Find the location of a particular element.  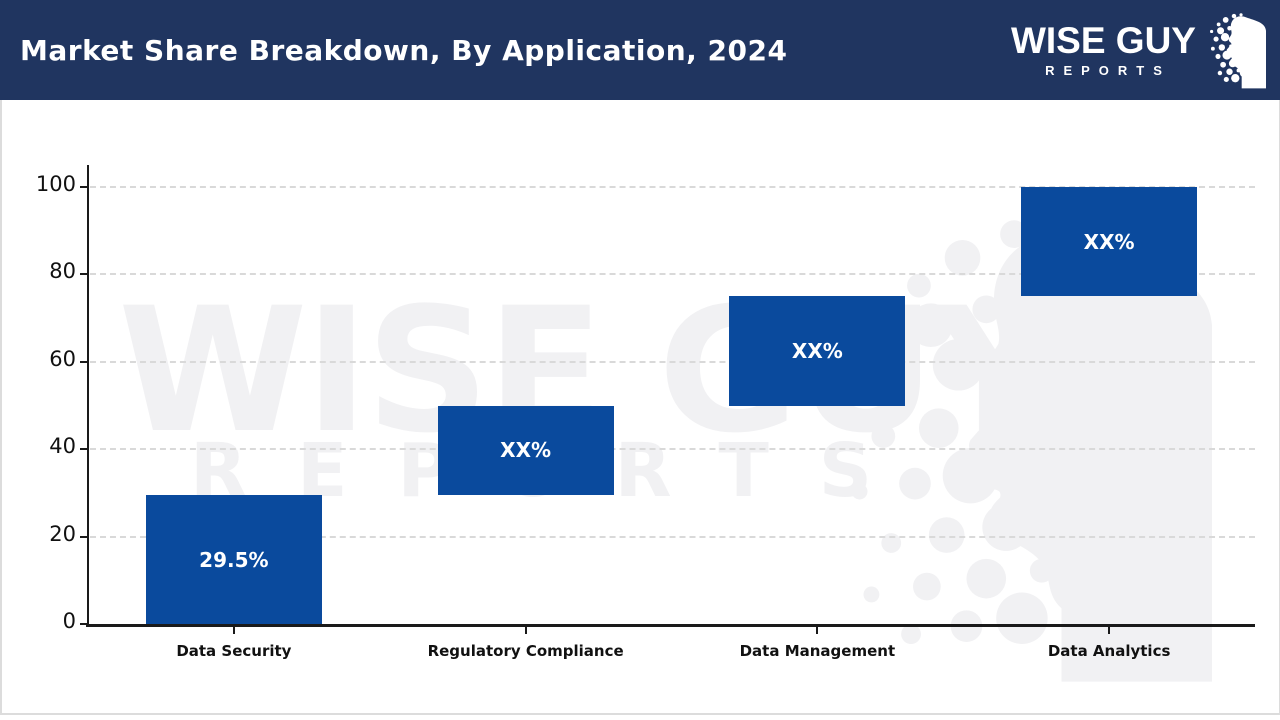

x-category-label: Regulatory Compliance is located at coordinates (525, 651).